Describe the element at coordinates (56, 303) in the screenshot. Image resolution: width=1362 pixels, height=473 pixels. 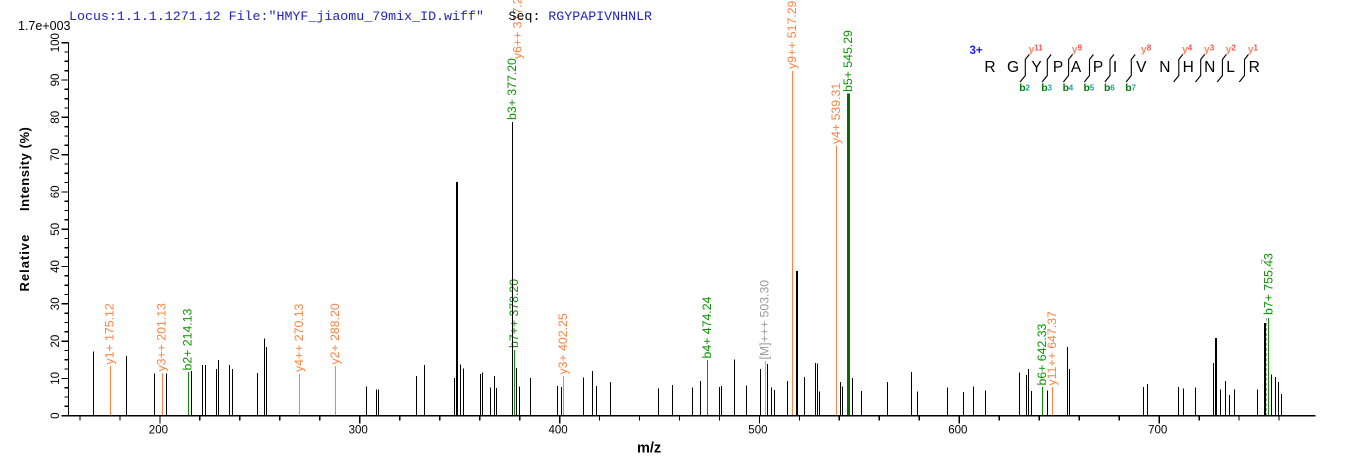
I see `svg-text: 30` at that location.